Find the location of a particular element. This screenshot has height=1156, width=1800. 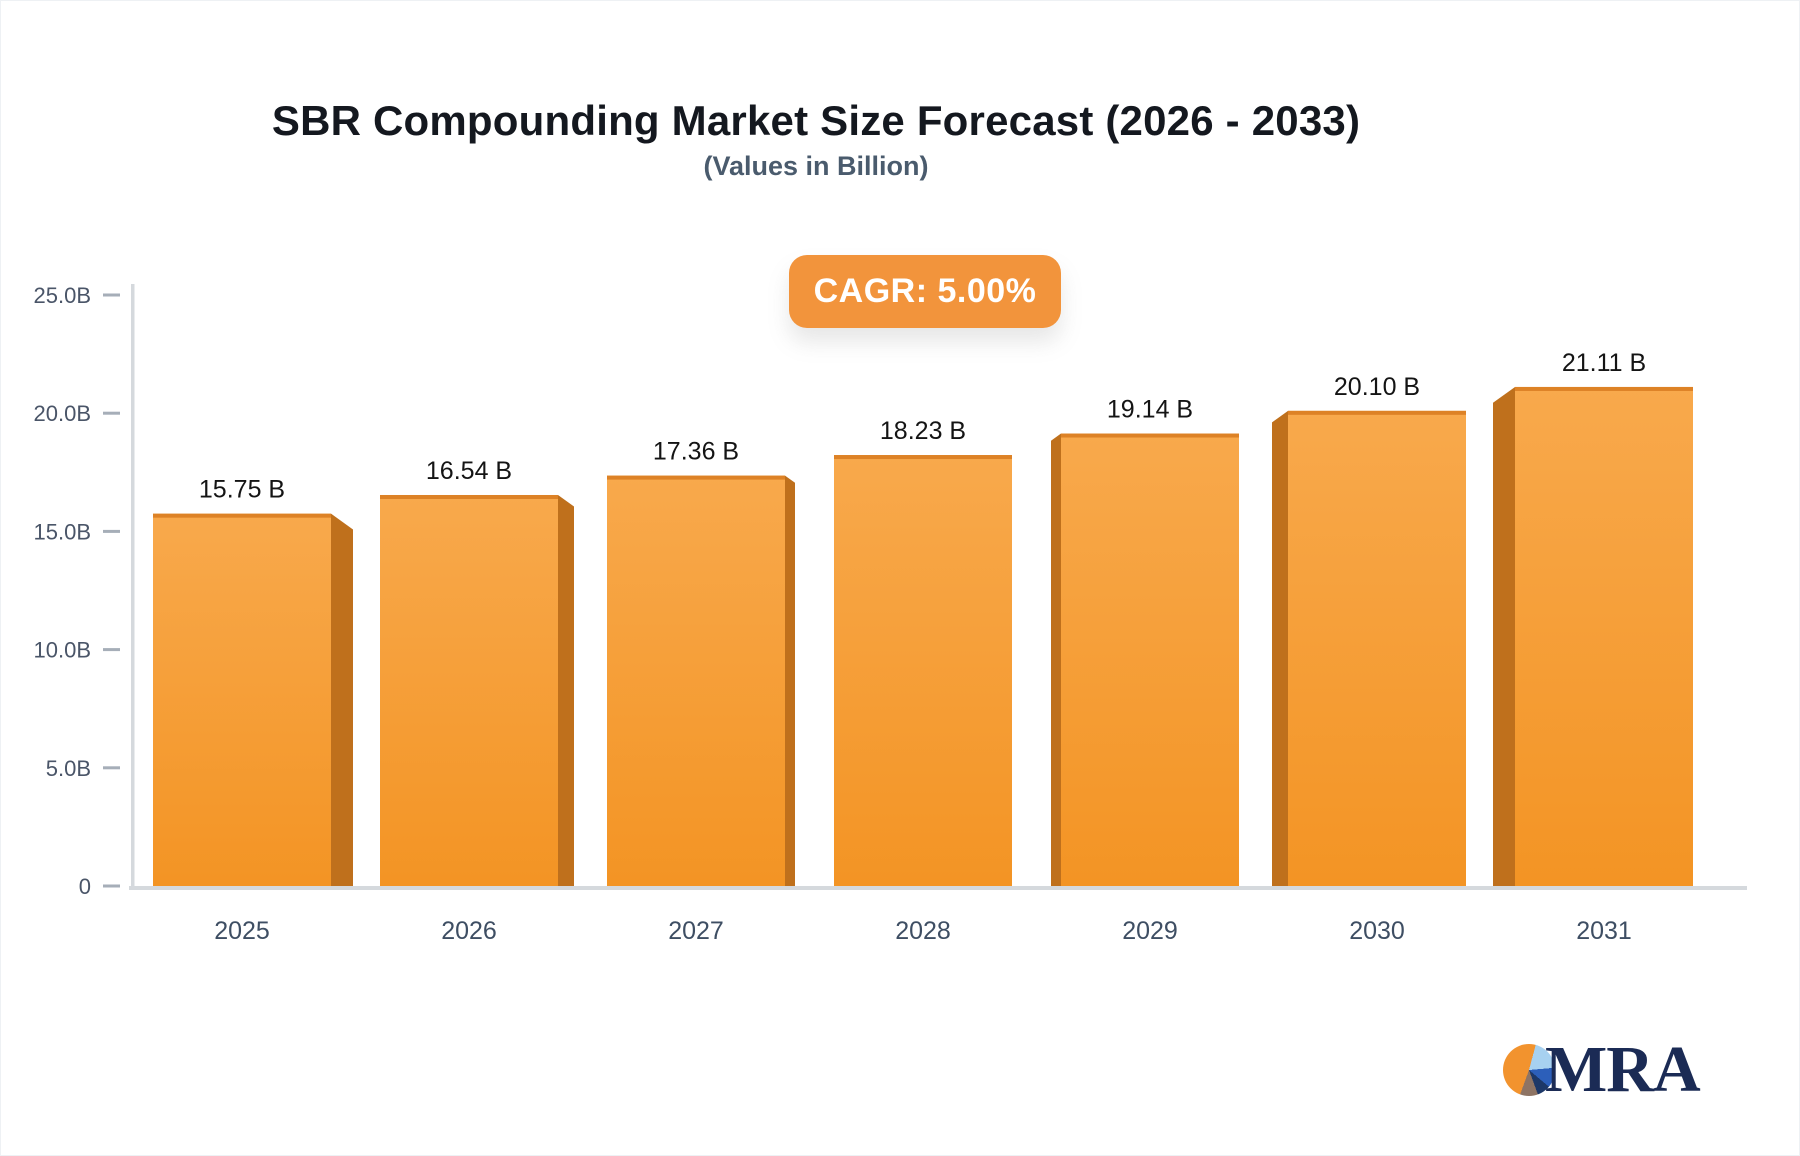

logo-text: MRA is located at coordinates (1623, 1069).